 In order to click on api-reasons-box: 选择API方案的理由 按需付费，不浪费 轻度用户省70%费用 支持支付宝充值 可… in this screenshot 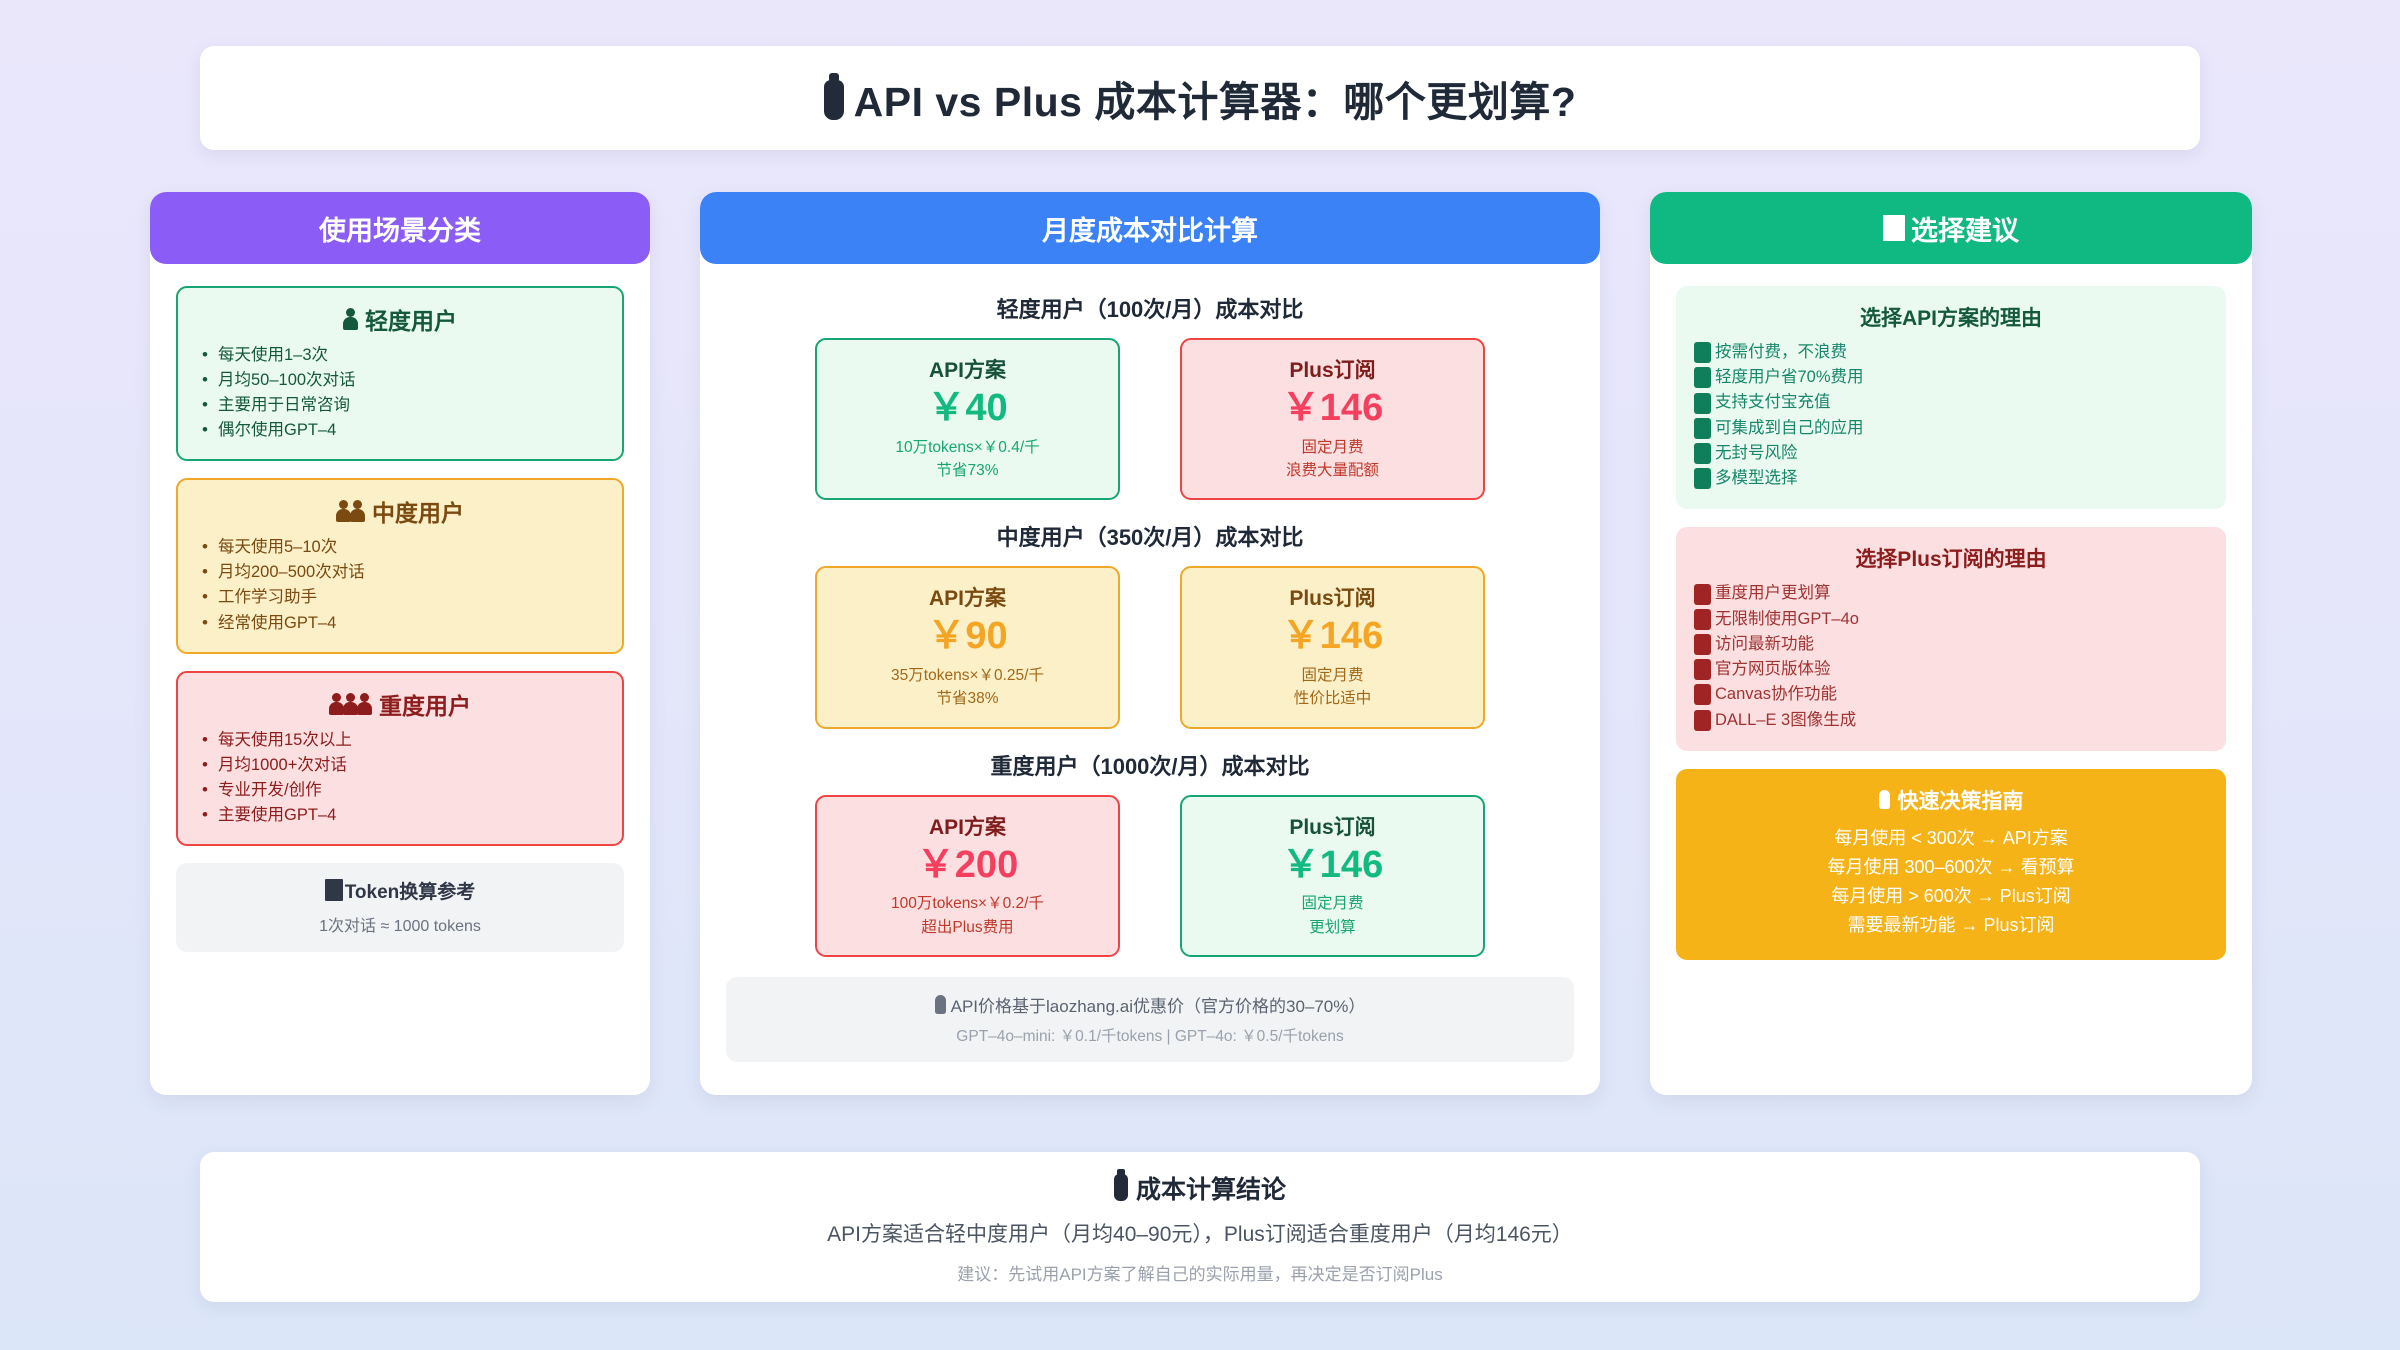, I will do `click(1951, 398)`.